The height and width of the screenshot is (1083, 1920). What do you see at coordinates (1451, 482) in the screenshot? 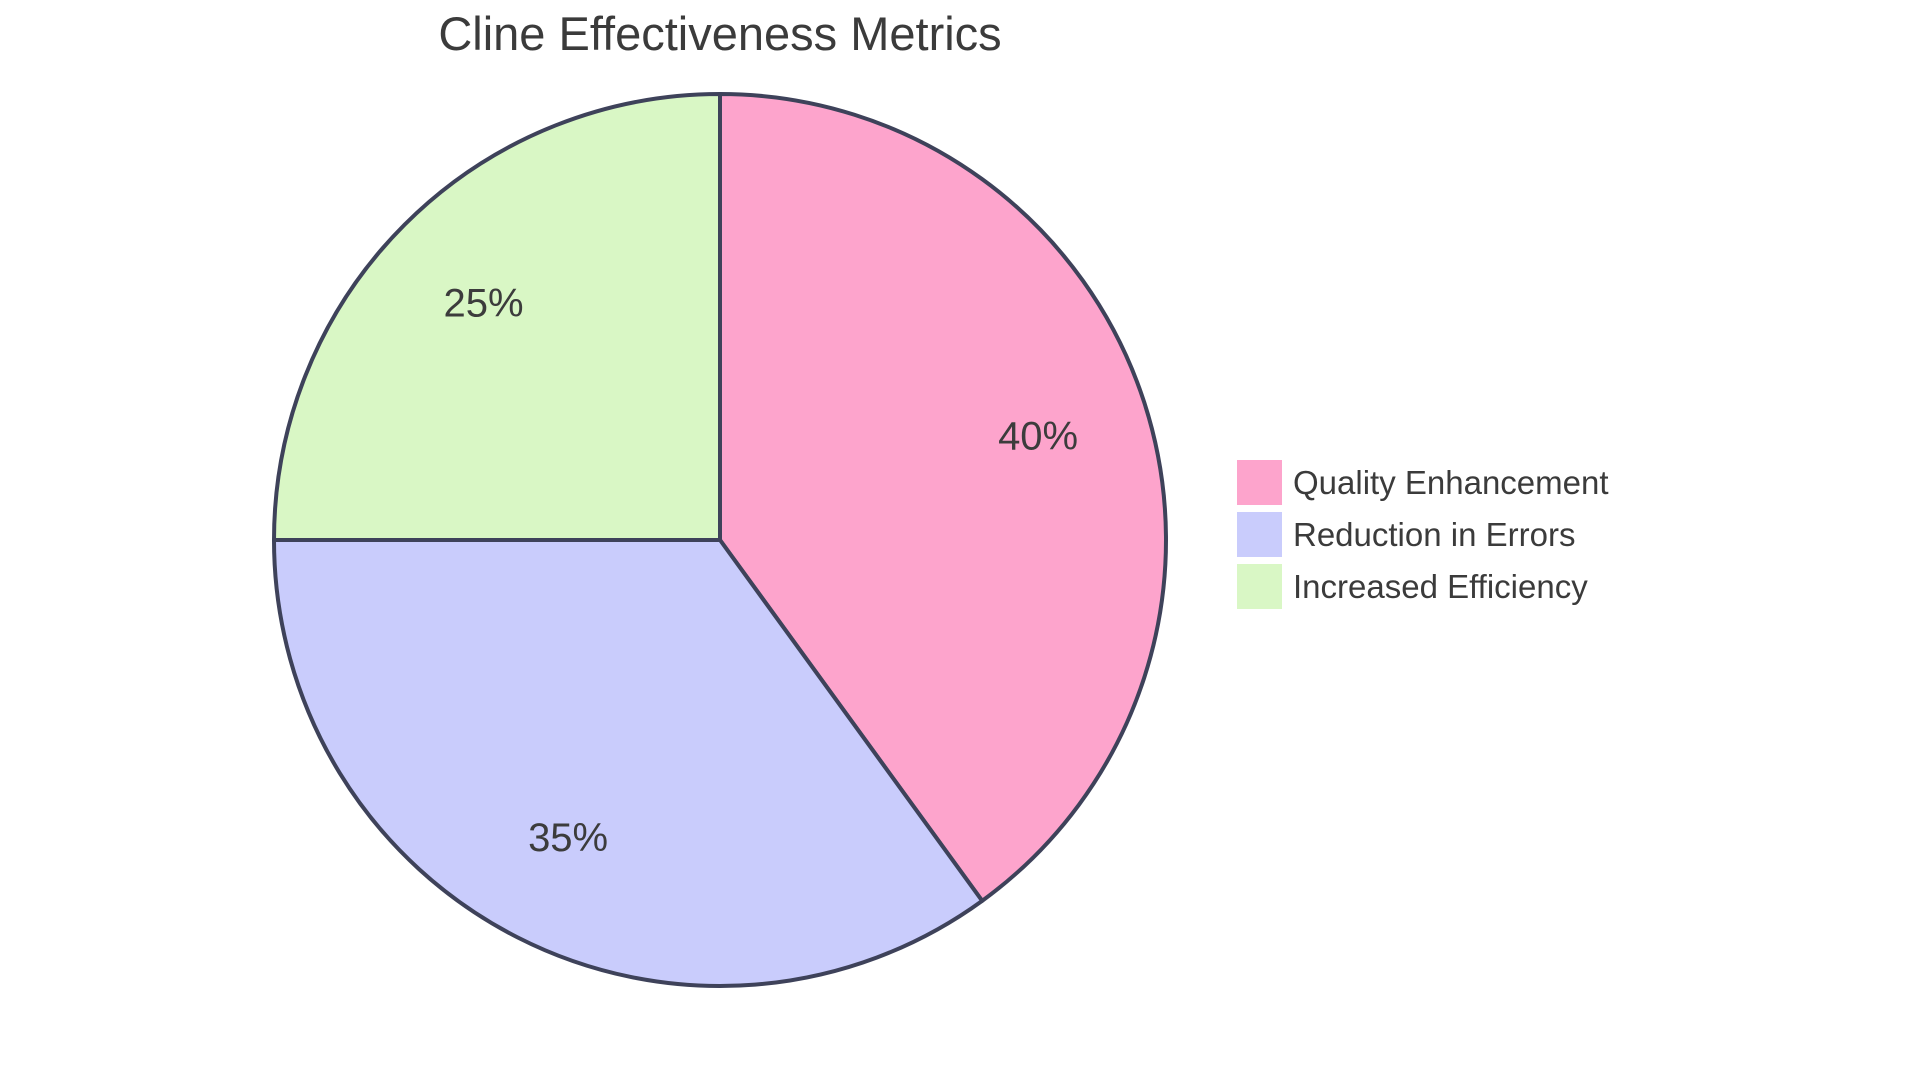
I see `legend-label: Quality Enhancement` at bounding box center [1451, 482].